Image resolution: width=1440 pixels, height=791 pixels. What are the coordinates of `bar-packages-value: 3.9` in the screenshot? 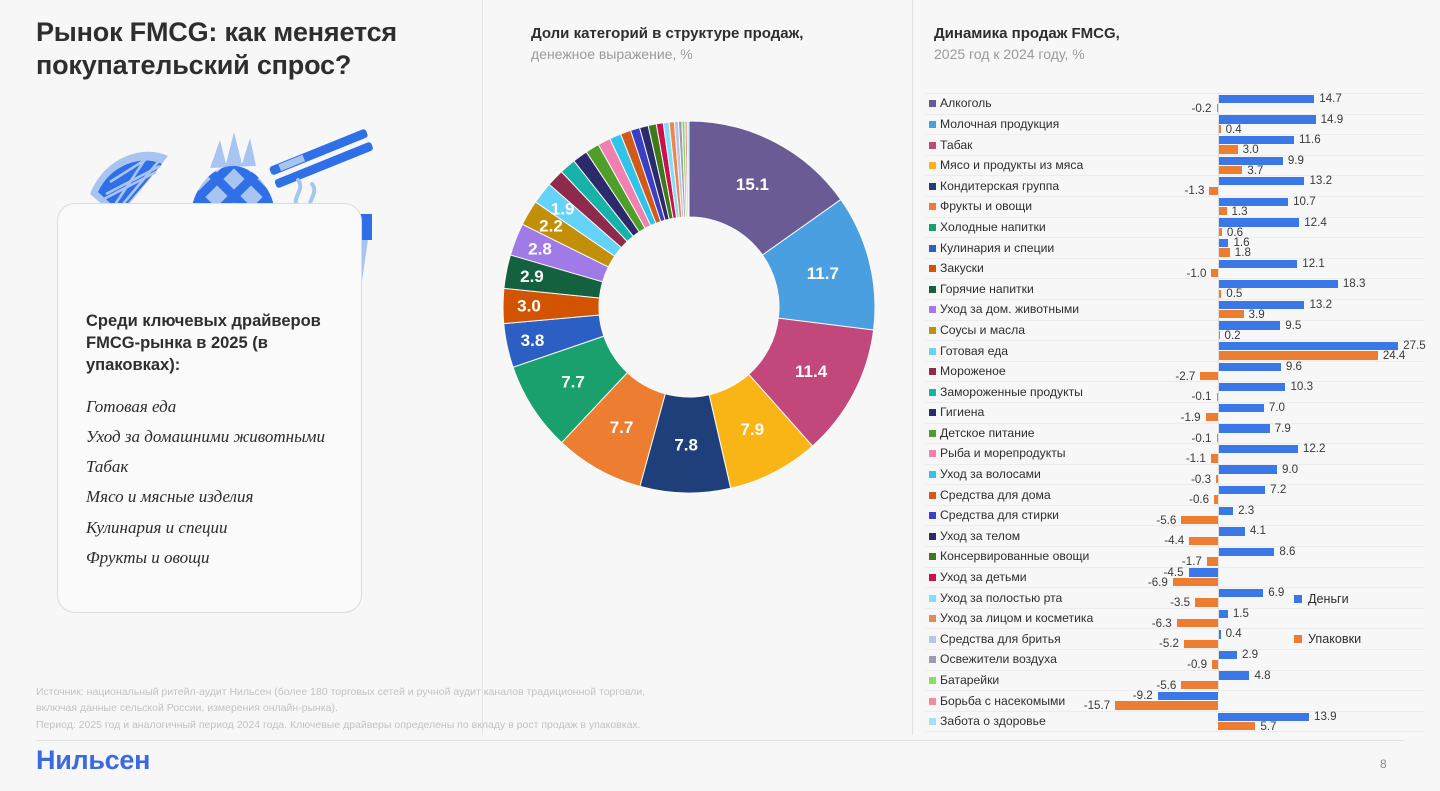 It's located at (1256, 314).